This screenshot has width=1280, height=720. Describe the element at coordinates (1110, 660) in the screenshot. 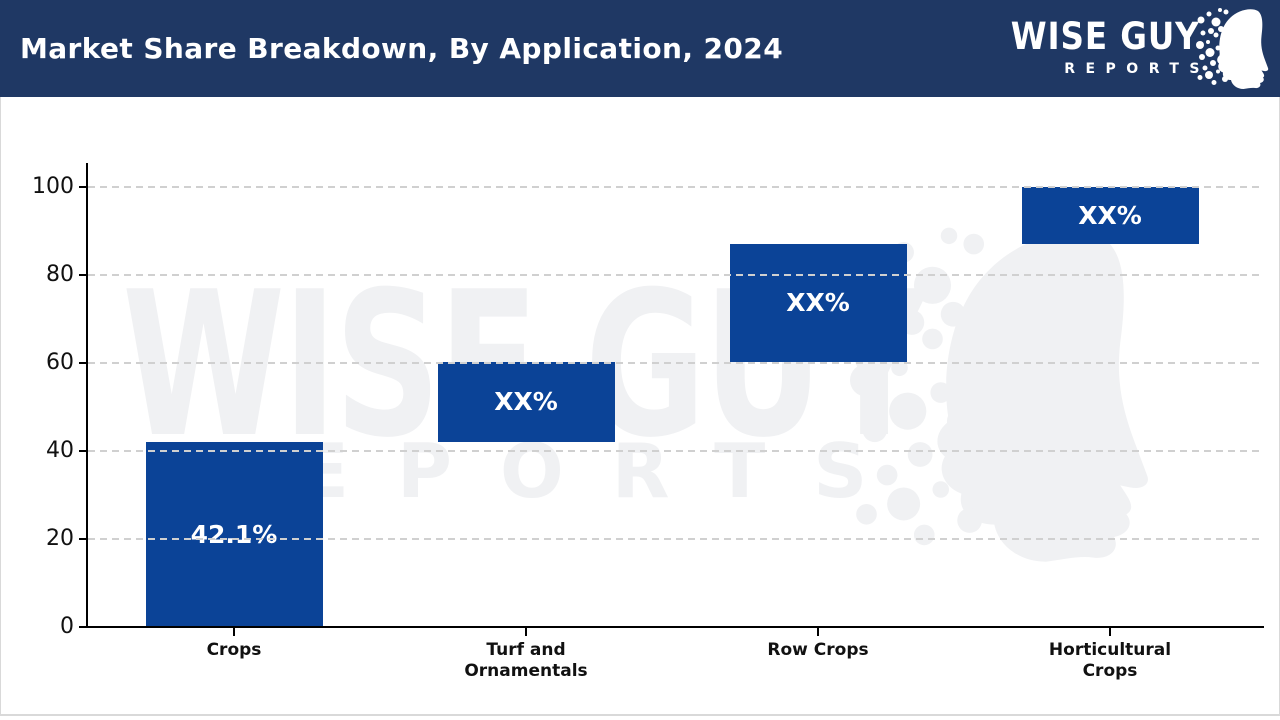

I see `x-category-label: Horticultural Crops` at that location.